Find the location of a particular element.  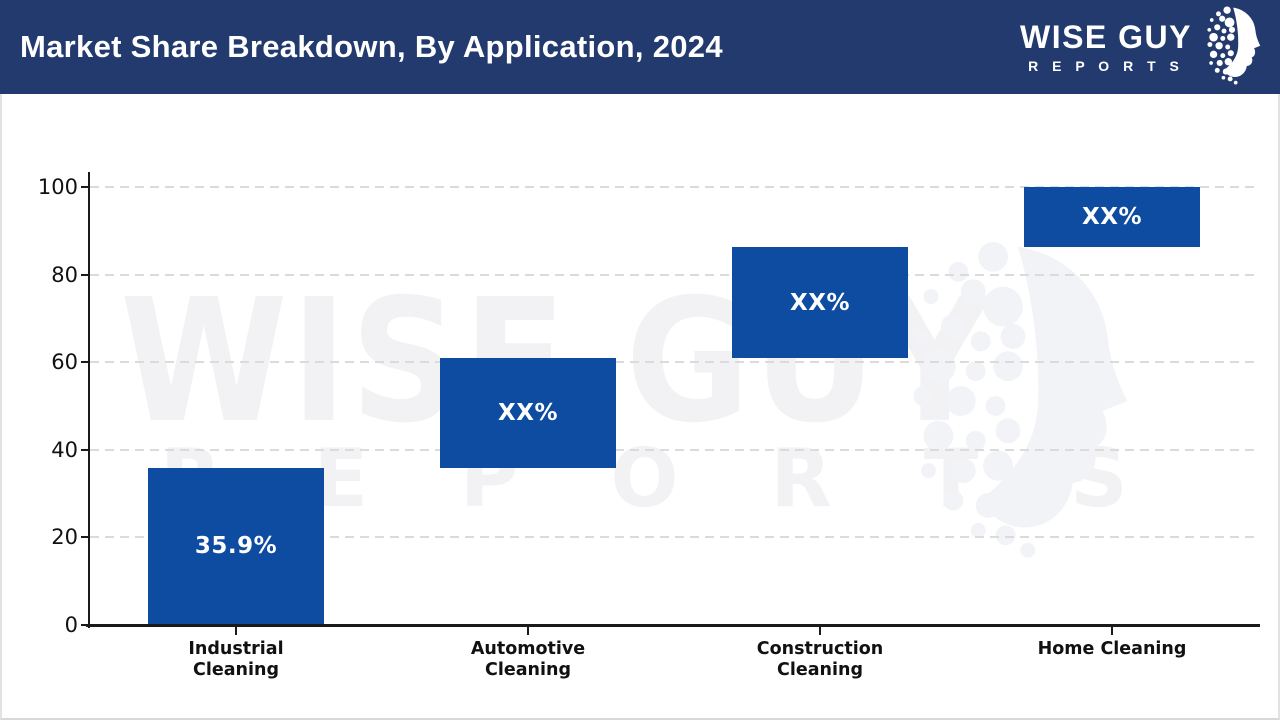

y-tick-label: 20 is located at coordinates (64, 537).